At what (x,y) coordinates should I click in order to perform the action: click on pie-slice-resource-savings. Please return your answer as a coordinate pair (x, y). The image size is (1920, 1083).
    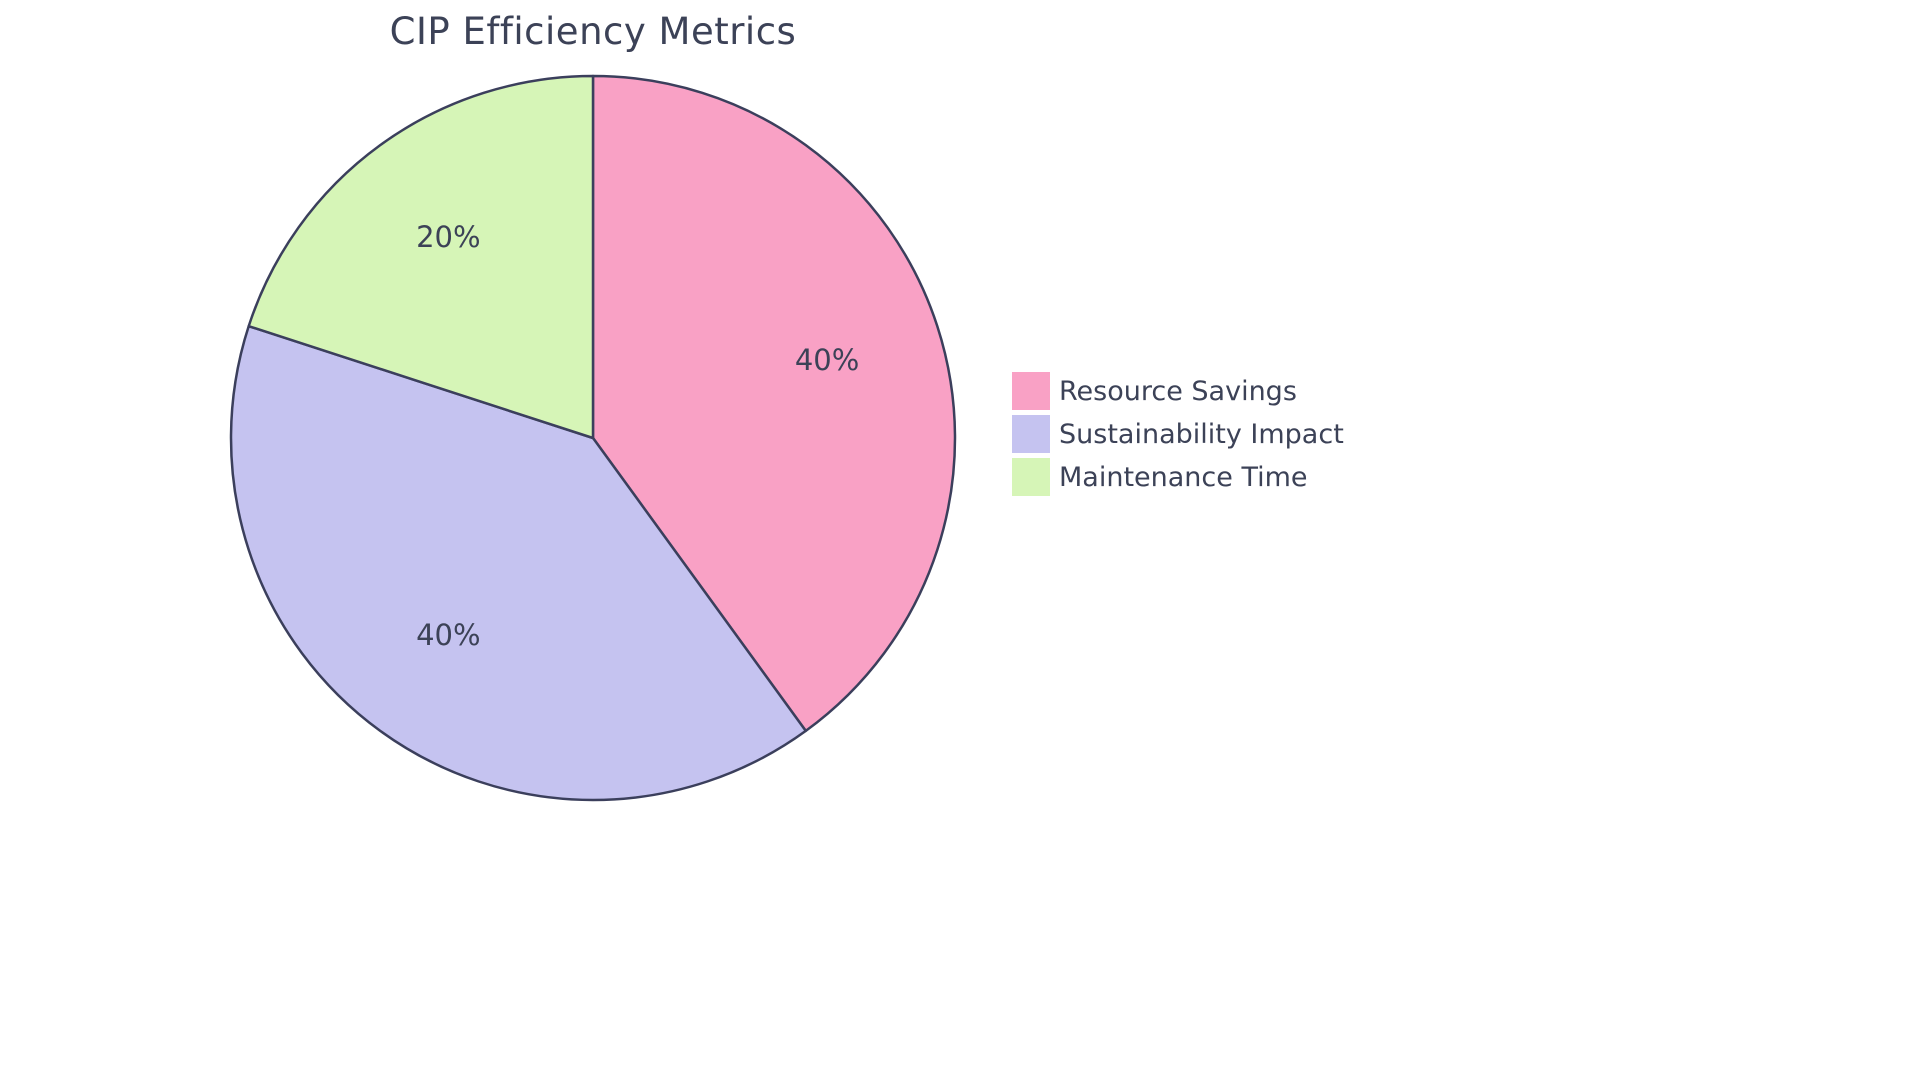
    Looking at the image, I should click on (774, 403).